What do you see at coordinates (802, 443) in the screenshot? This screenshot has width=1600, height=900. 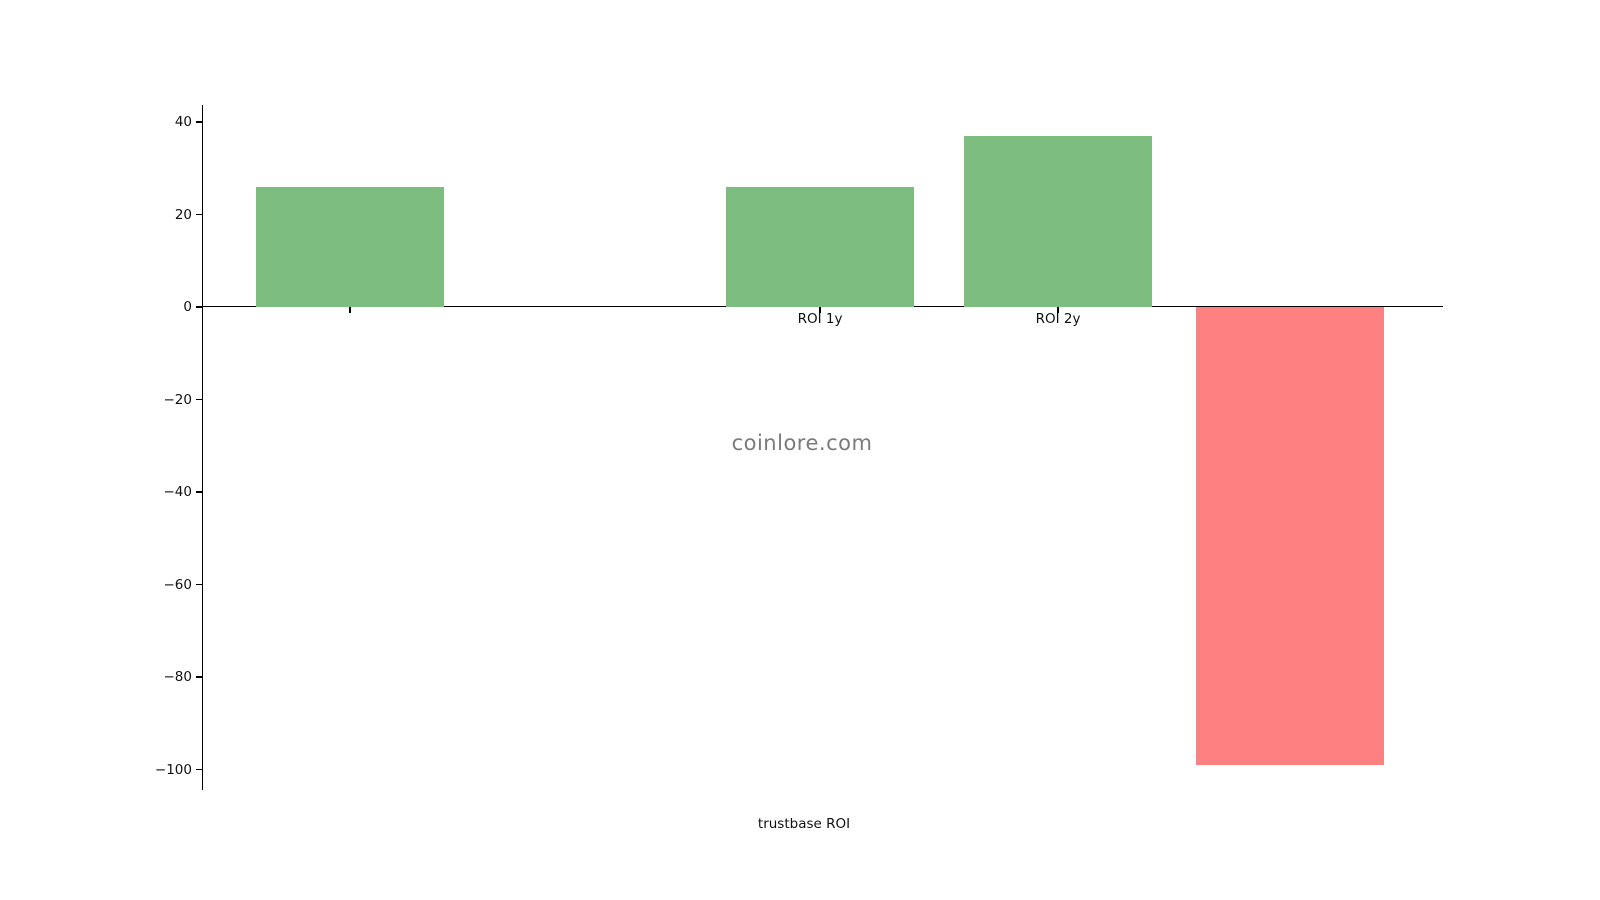 I see `watermark: coinlore.com` at bounding box center [802, 443].